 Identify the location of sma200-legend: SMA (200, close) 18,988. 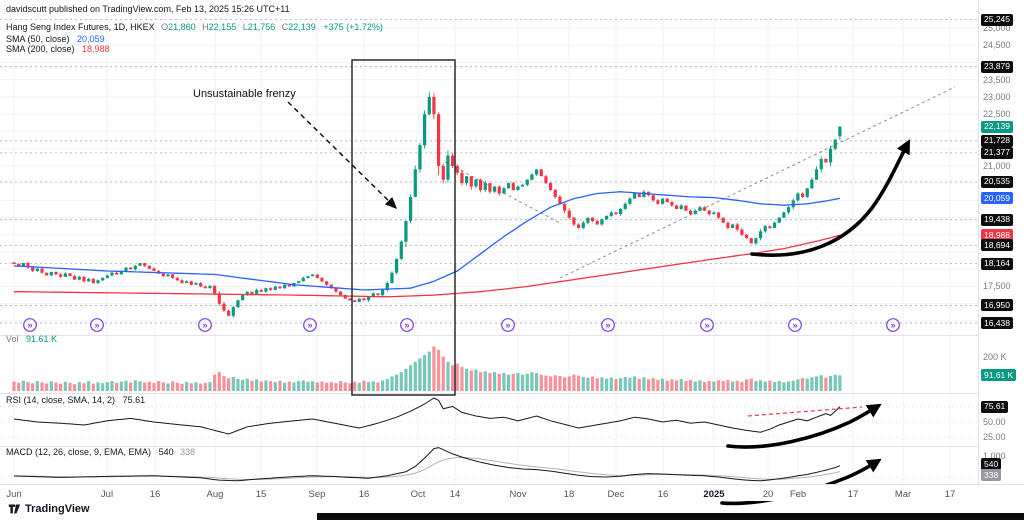
(58, 49).